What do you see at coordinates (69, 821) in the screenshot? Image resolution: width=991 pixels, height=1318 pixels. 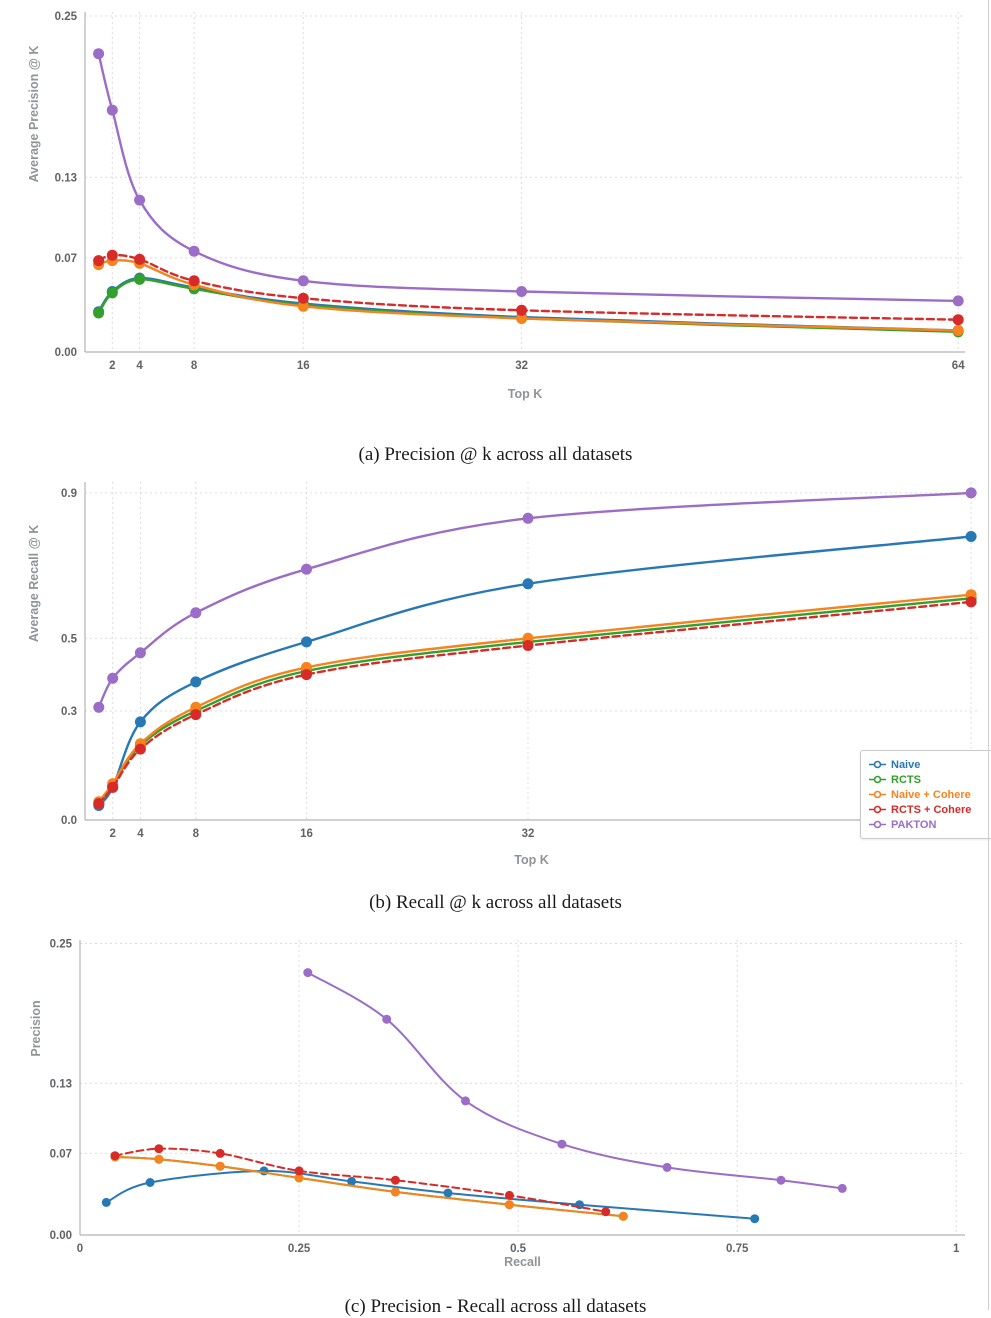 I see `svg-text: 0.0` at bounding box center [69, 821].